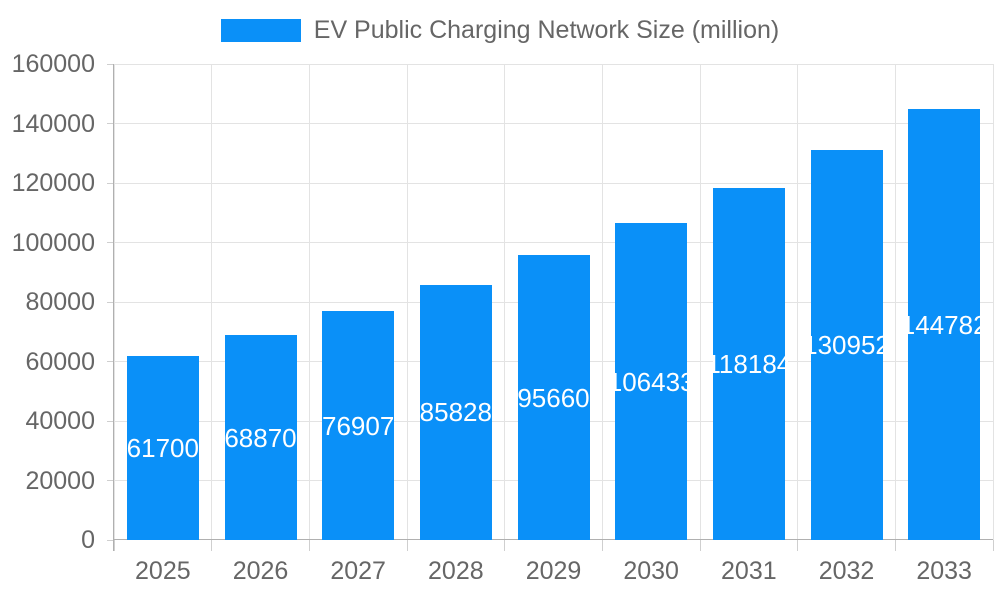 The width and height of the screenshot is (1000, 600). What do you see at coordinates (358, 571) in the screenshot?
I see `x-axis-category-label: 2027` at bounding box center [358, 571].